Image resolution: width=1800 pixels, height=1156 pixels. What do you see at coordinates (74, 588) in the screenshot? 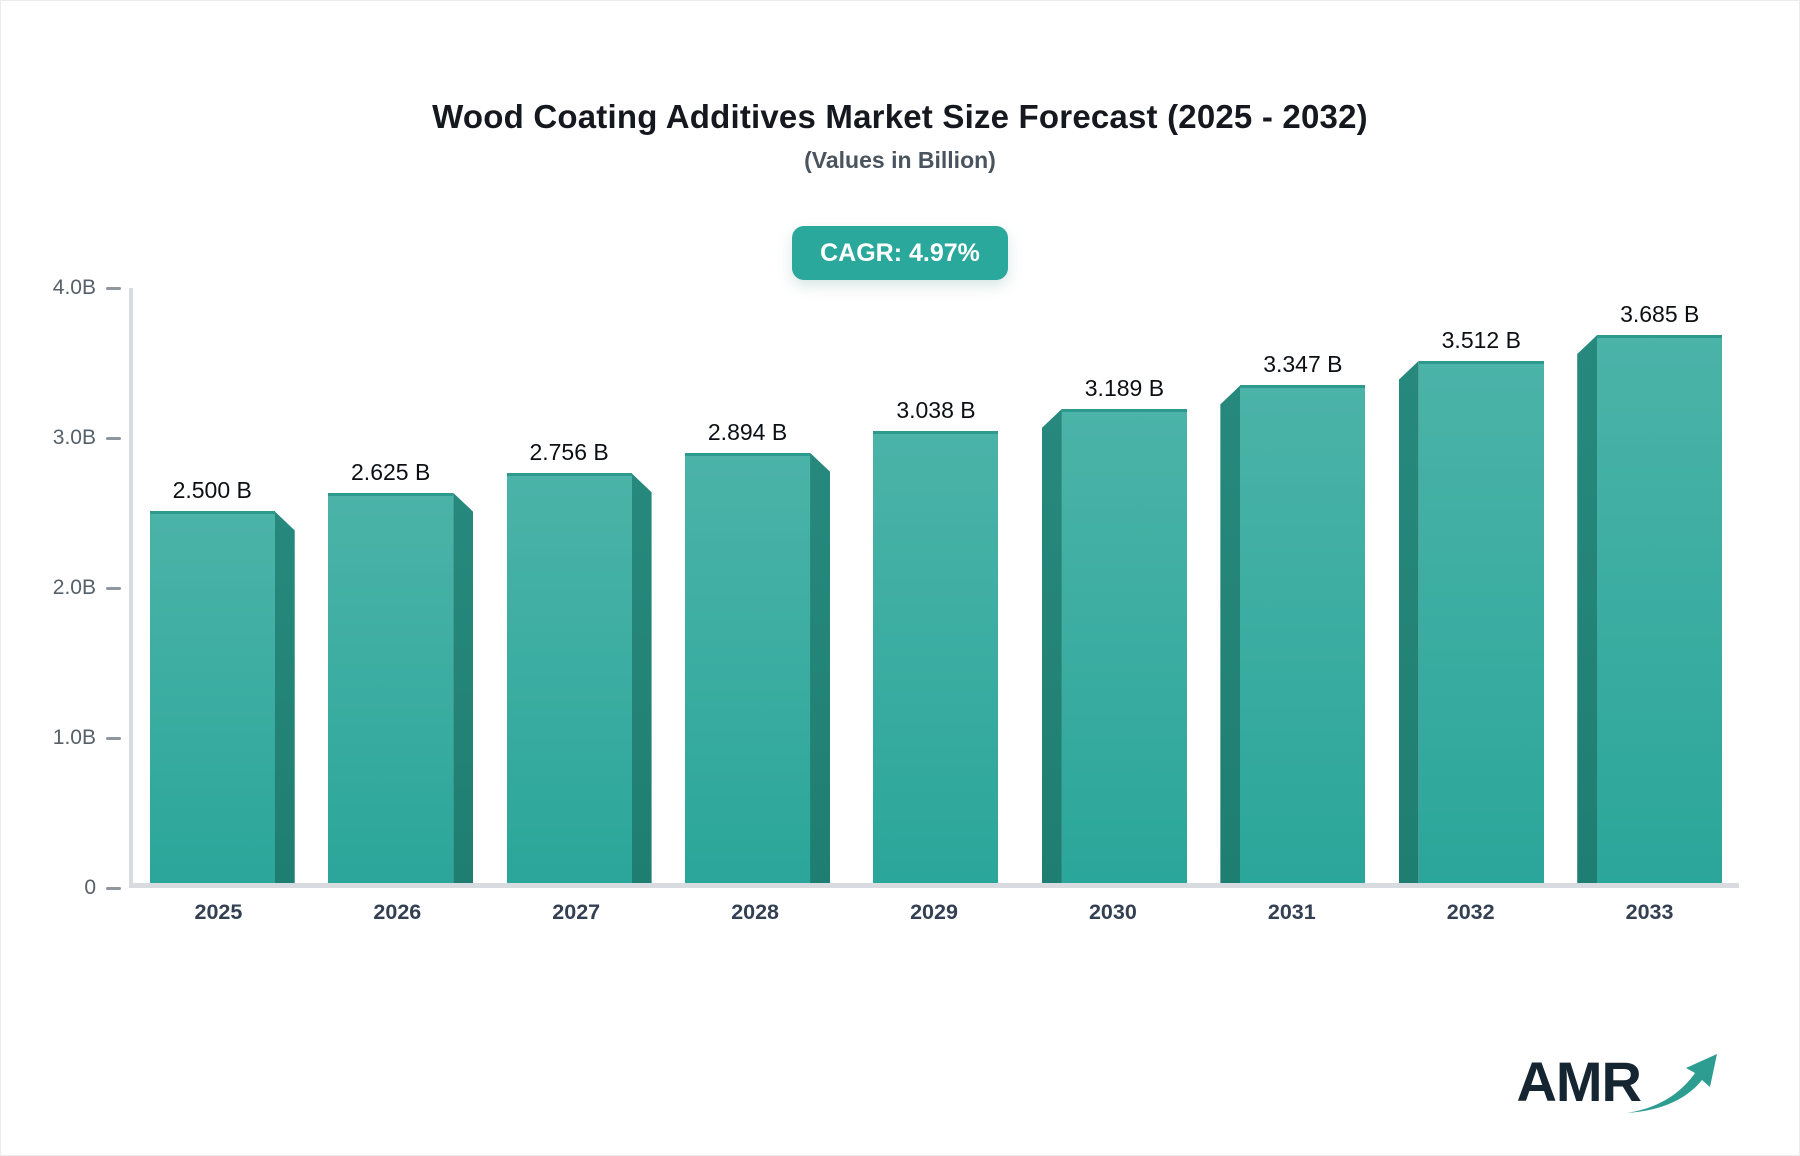
I see `y-tick-label: 2.0B` at bounding box center [74, 588].